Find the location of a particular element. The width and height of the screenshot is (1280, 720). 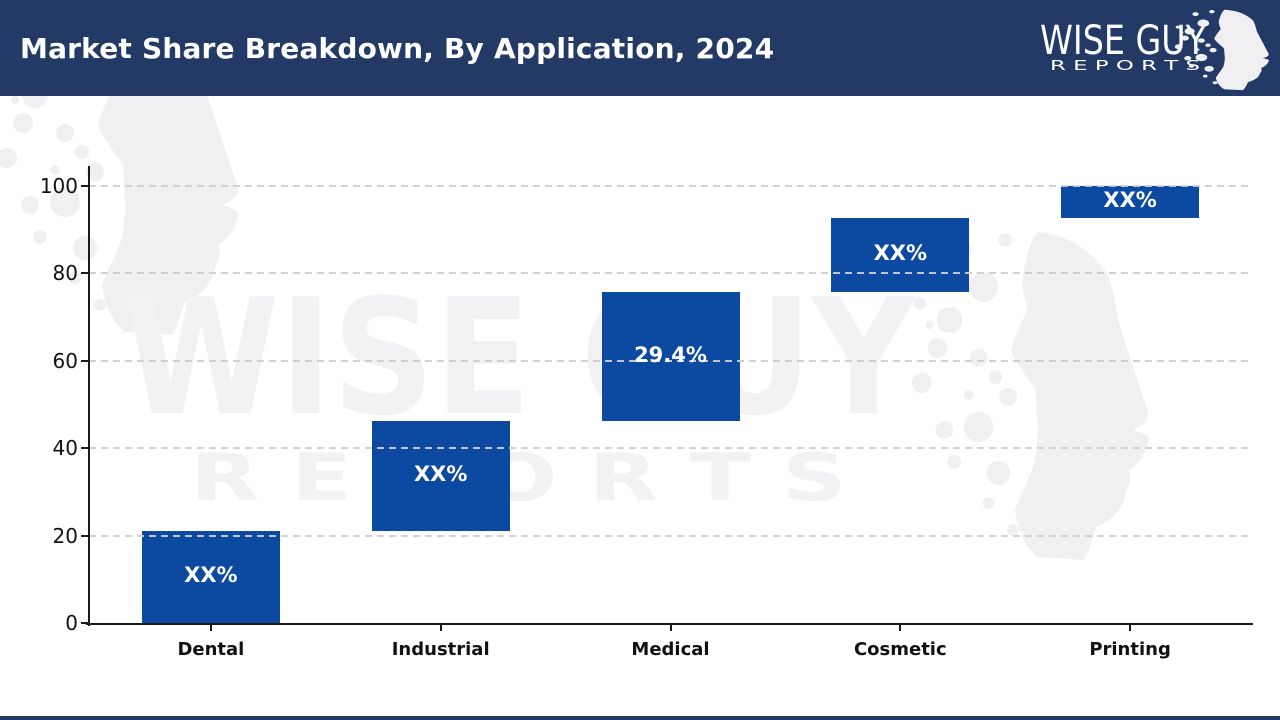

x-tick-industrial is located at coordinates (440, 627).